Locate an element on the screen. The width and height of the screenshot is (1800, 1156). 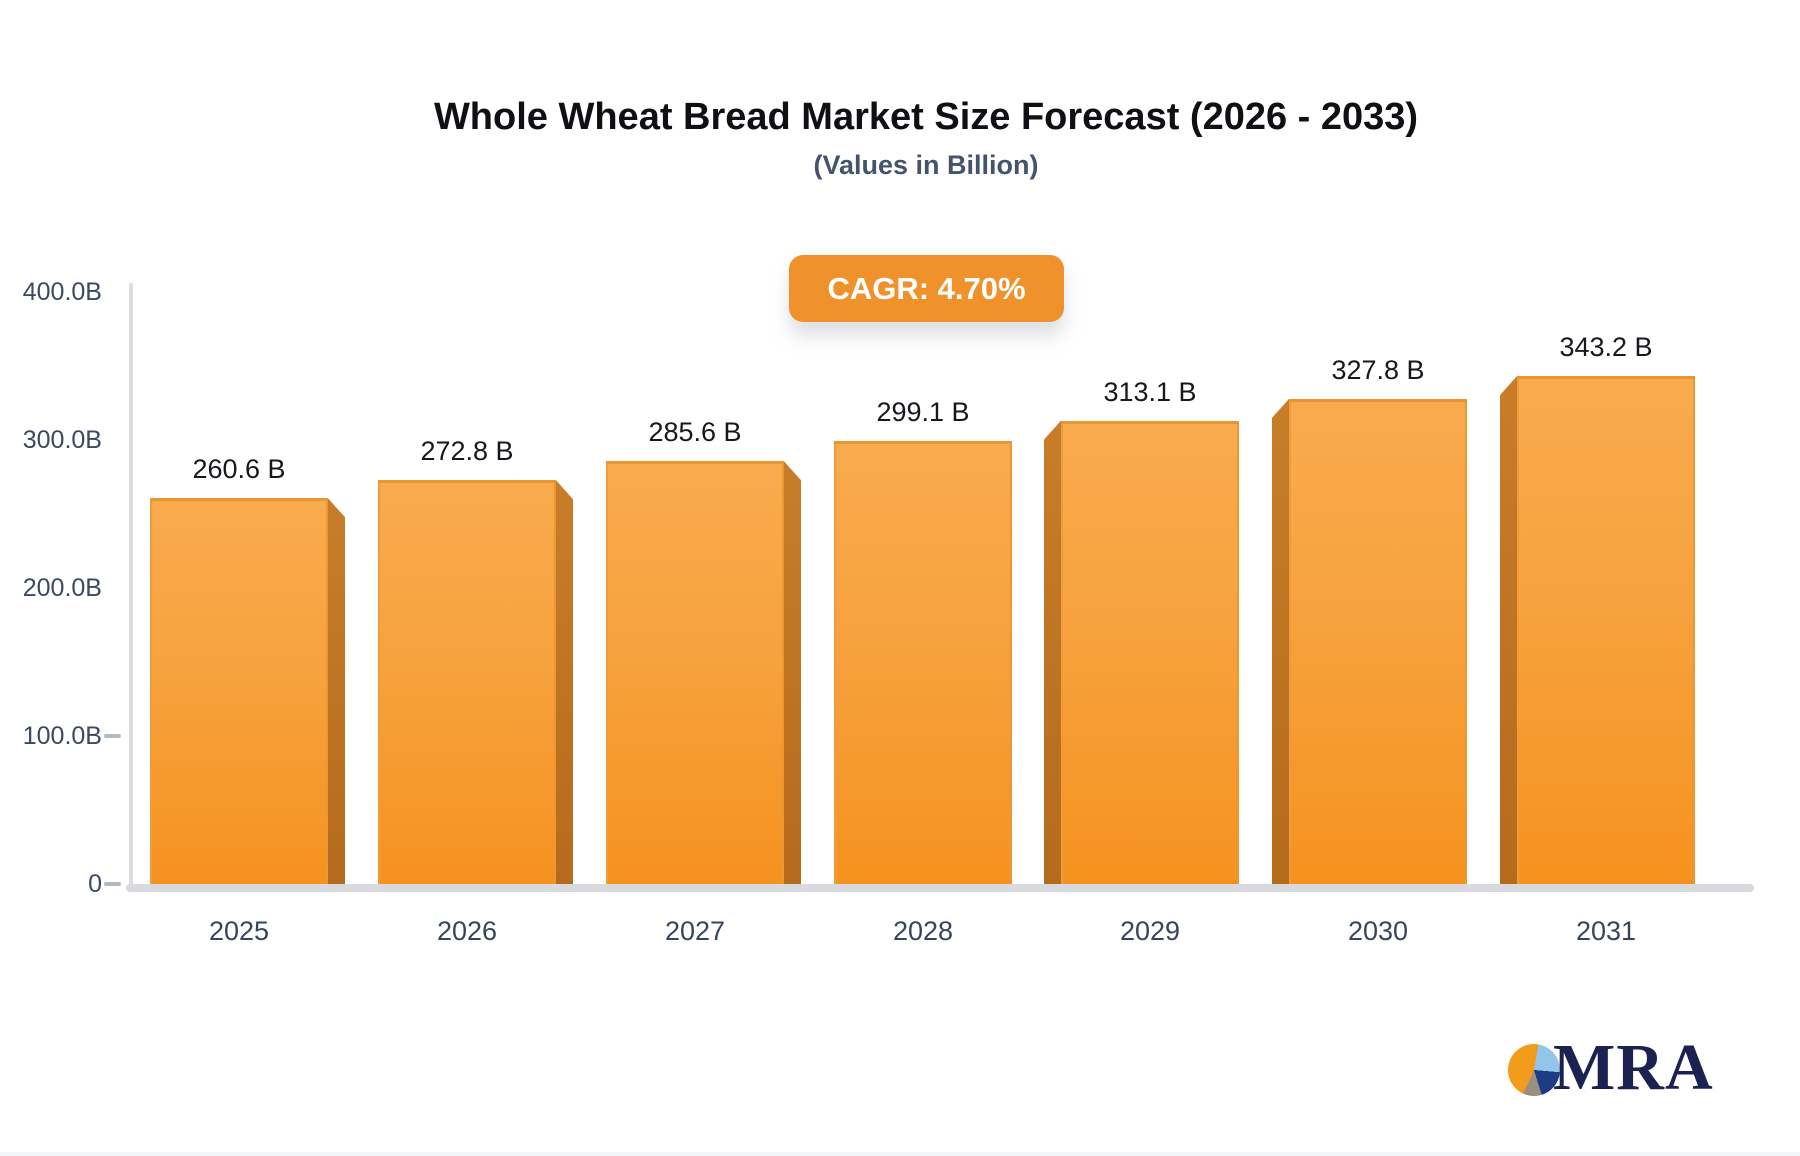
bar-2030 is located at coordinates (1378, 641).